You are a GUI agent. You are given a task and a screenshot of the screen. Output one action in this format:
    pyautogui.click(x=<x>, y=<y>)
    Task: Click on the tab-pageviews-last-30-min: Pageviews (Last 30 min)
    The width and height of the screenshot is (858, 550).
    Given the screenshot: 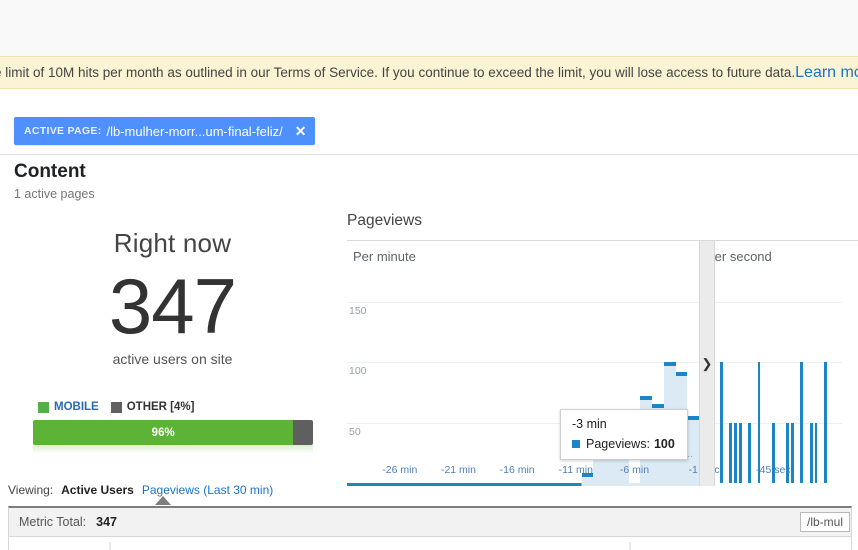 What is the action you would take?
    pyautogui.click(x=207, y=490)
    